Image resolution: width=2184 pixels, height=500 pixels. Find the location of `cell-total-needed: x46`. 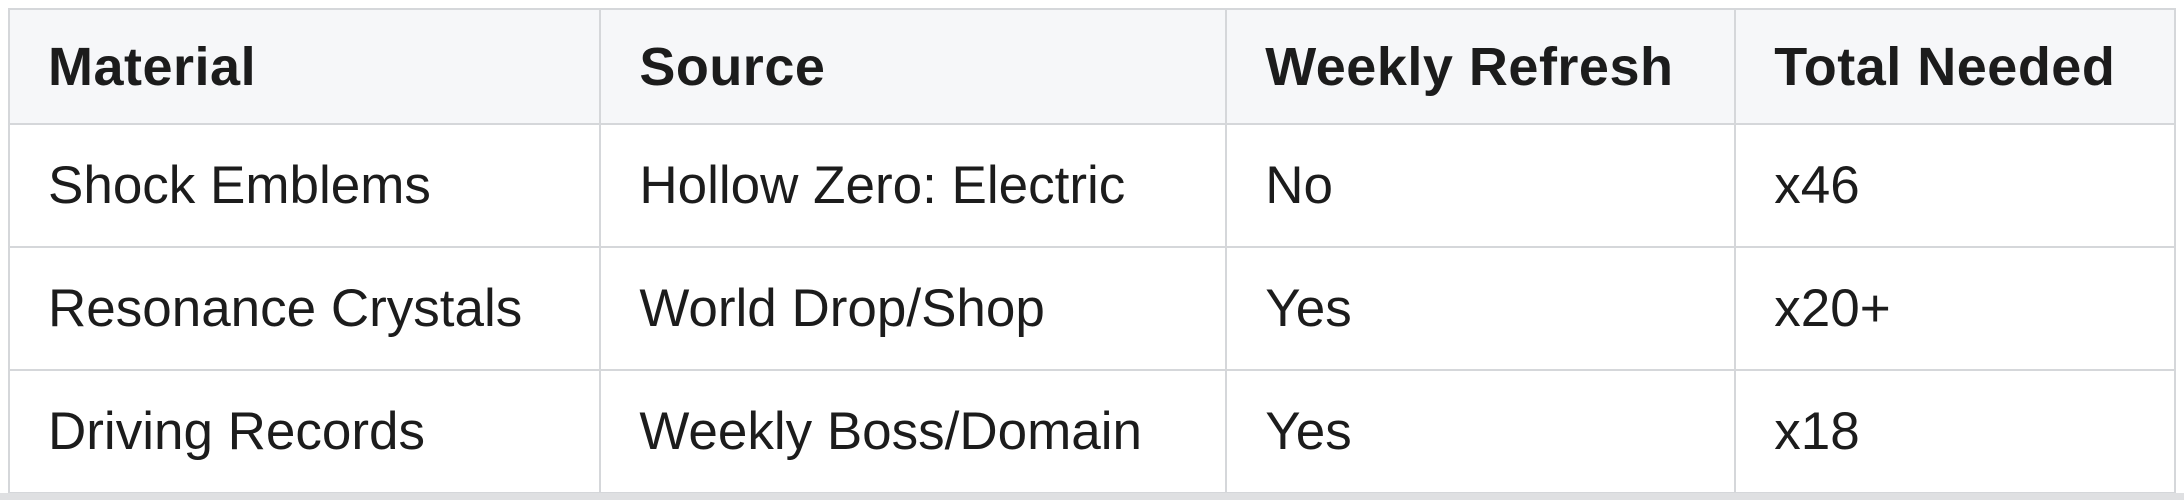

cell-total-needed: x46 is located at coordinates (1955, 185).